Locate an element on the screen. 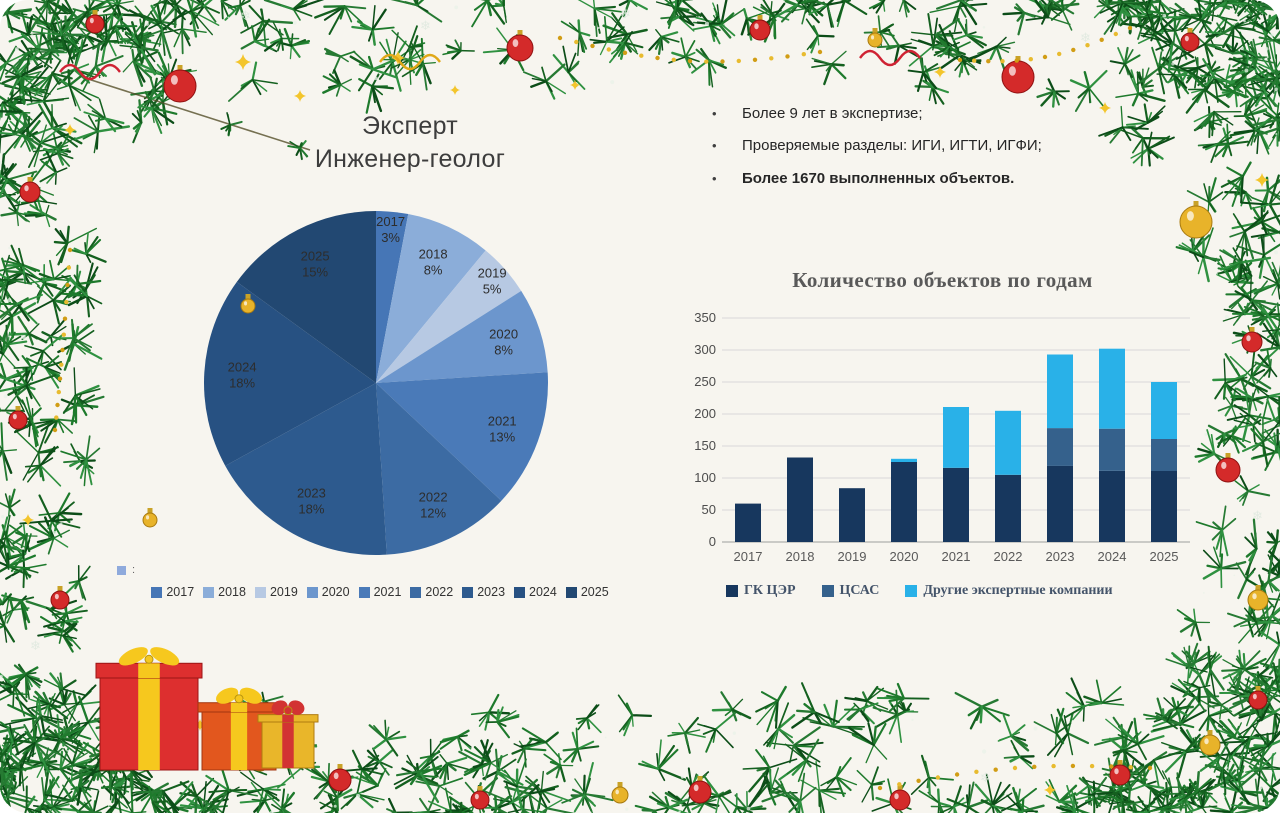 The height and width of the screenshot is (813, 1280). bar-segment-2024-series2 is located at coordinates (1112, 449).